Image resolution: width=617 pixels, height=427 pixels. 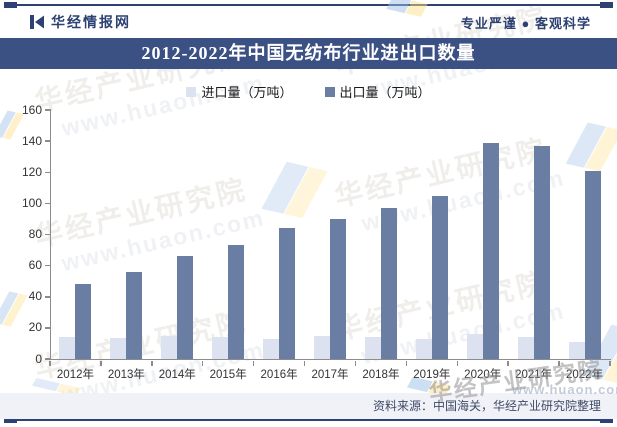 What do you see at coordinates (322, 347) in the screenshot?
I see `bar-import-2017年` at bounding box center [322, 347].